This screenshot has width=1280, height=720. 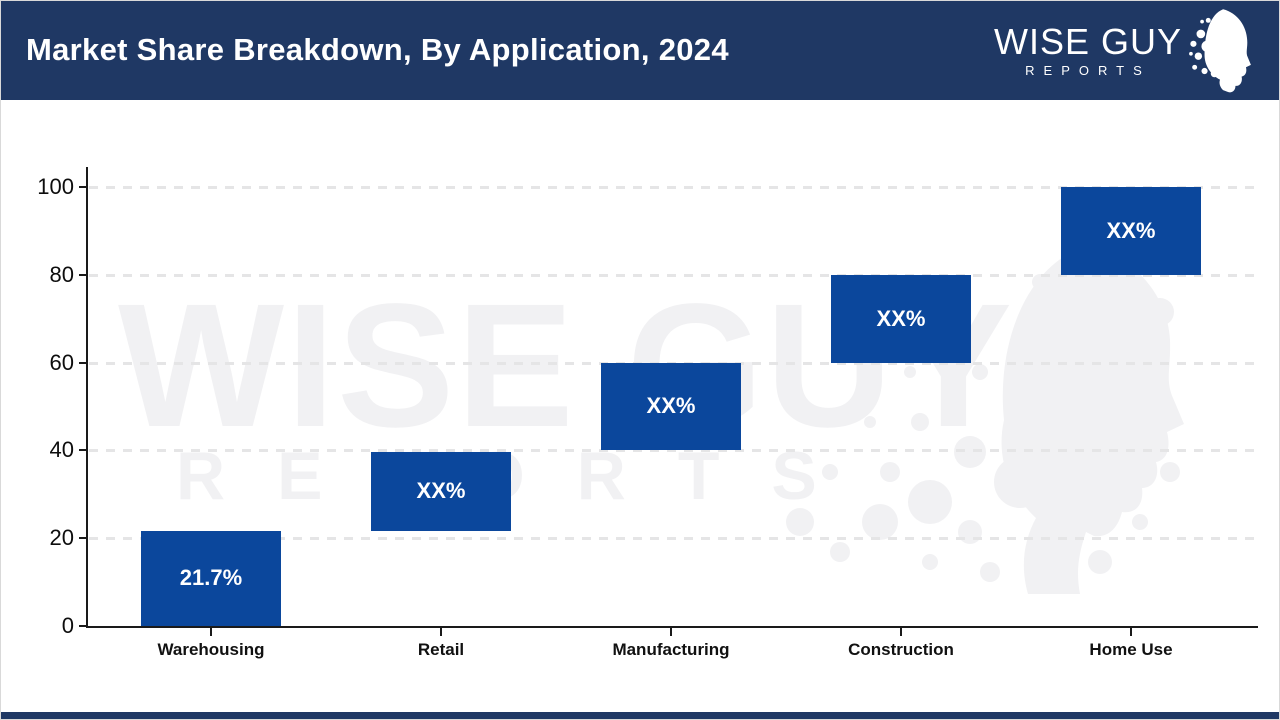 What do you see at coordinates (61, 450) in the screenshot?
I see `y-tick-label: 40` at bounding box center [61, 450].